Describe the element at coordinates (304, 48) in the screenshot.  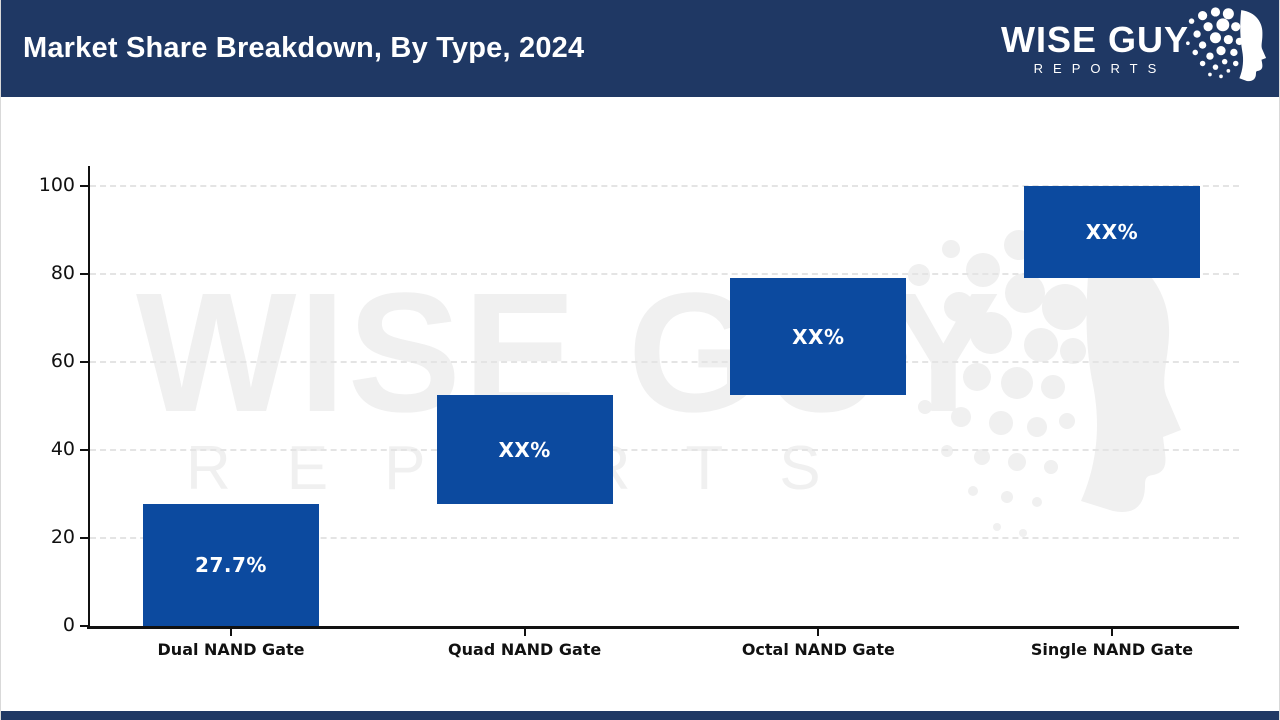
I see `page-title: Market Share Breakdown, By Type, 2024` at that location.